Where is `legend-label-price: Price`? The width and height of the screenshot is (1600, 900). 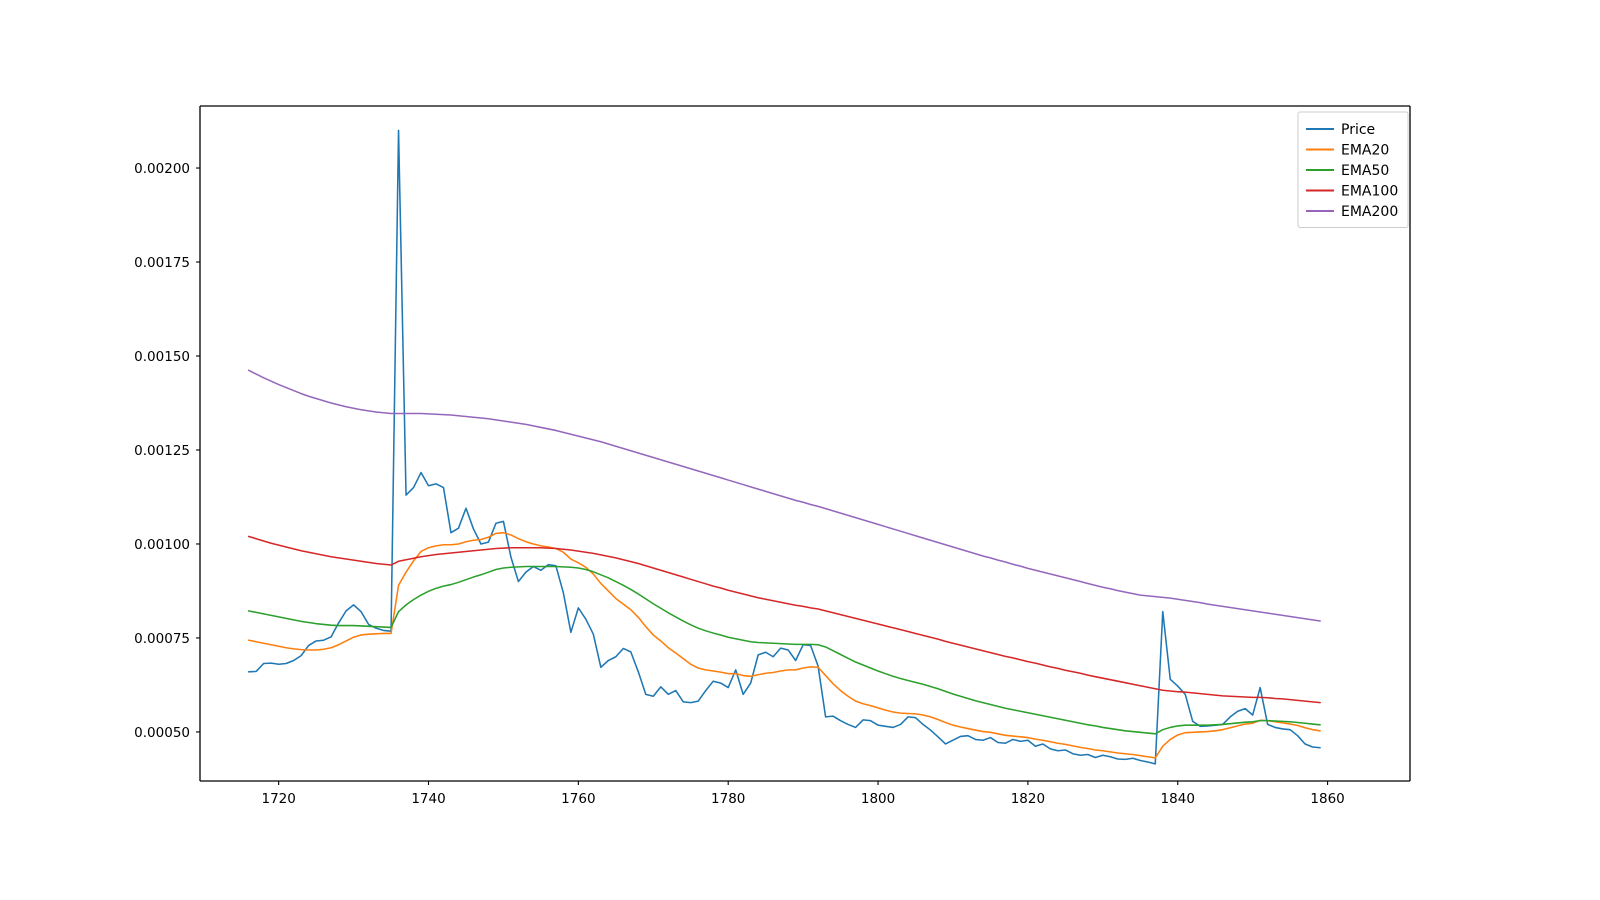 legend-label-price: Price is located at coordinates (1358, 130).